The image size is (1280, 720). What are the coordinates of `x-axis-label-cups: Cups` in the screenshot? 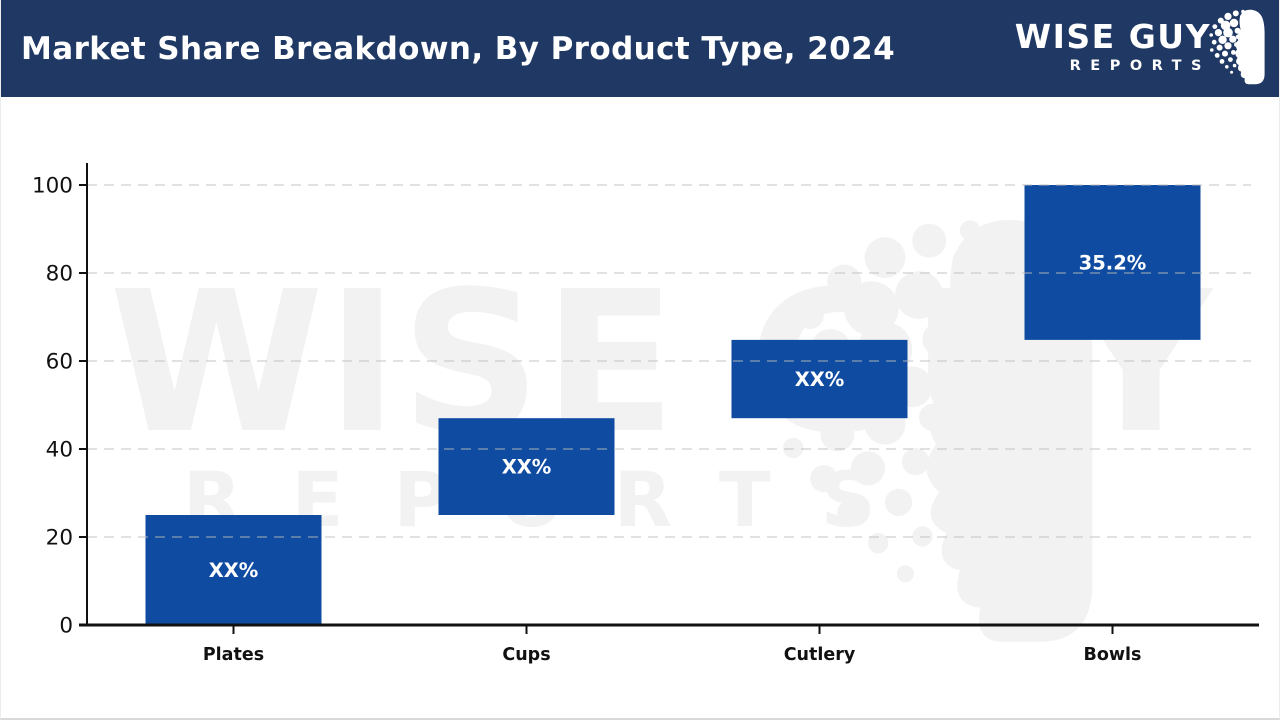 It's located at (526, 655).